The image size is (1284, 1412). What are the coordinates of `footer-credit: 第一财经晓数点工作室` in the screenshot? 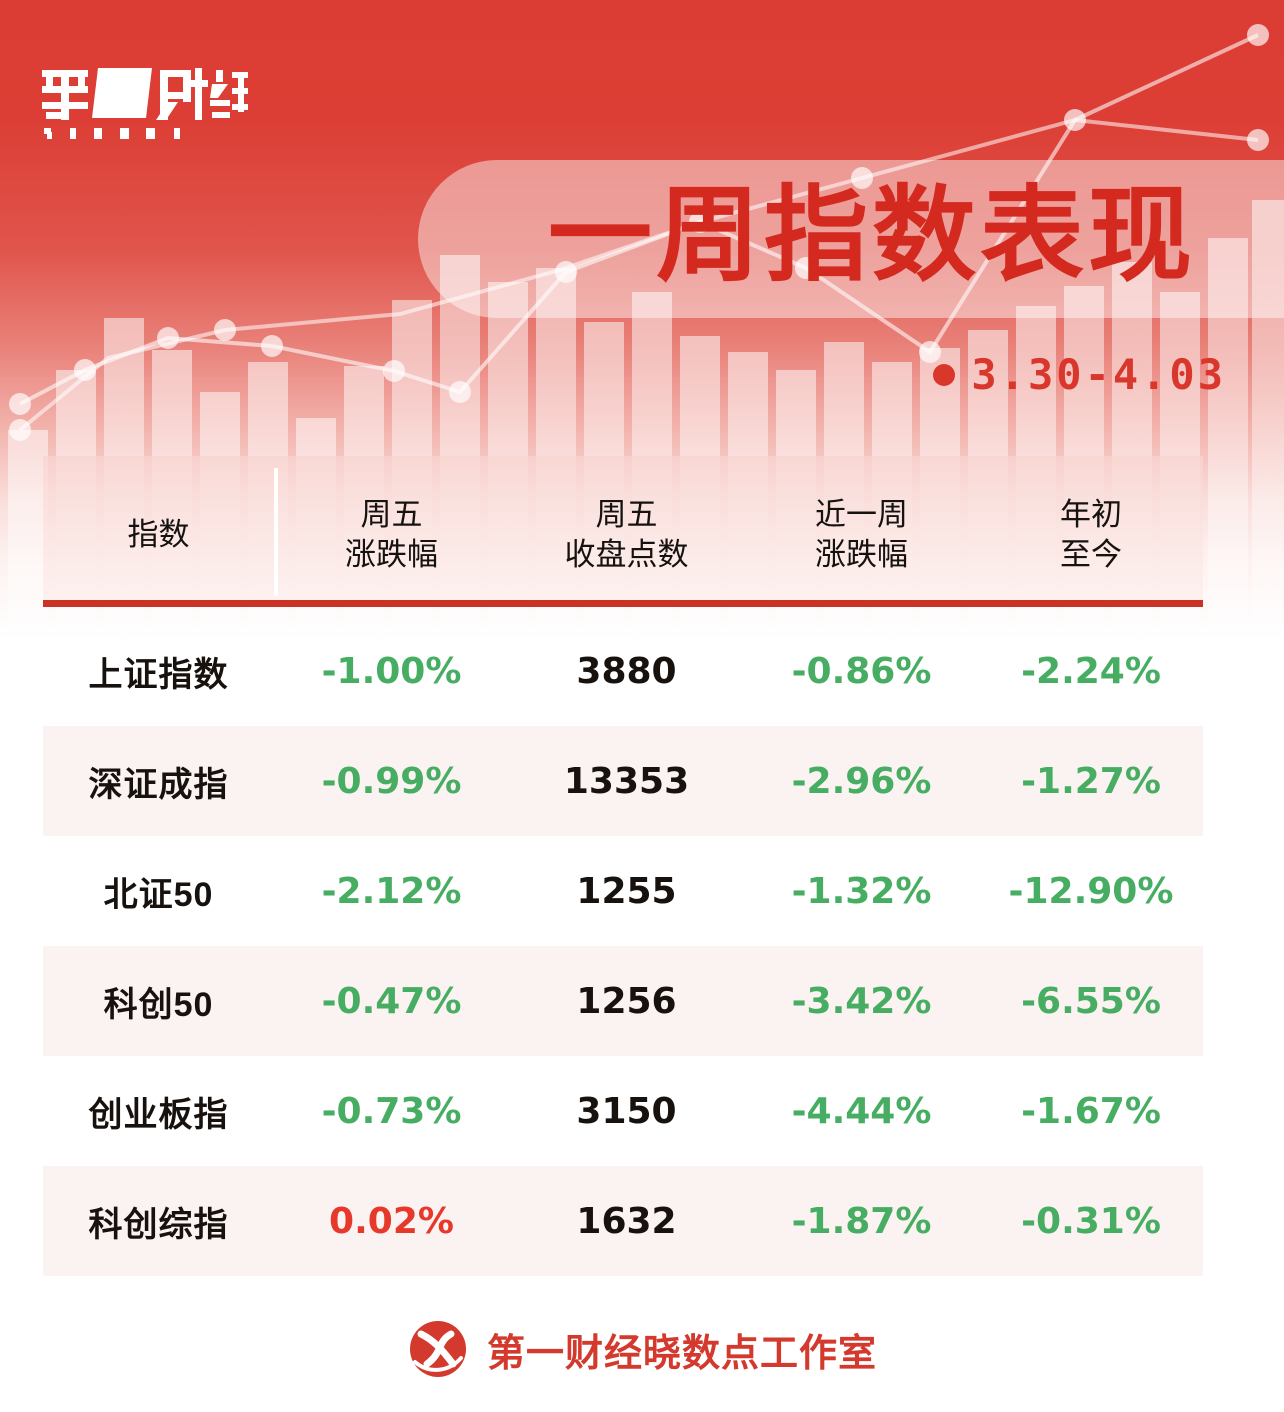 It's located at (642, 1349).